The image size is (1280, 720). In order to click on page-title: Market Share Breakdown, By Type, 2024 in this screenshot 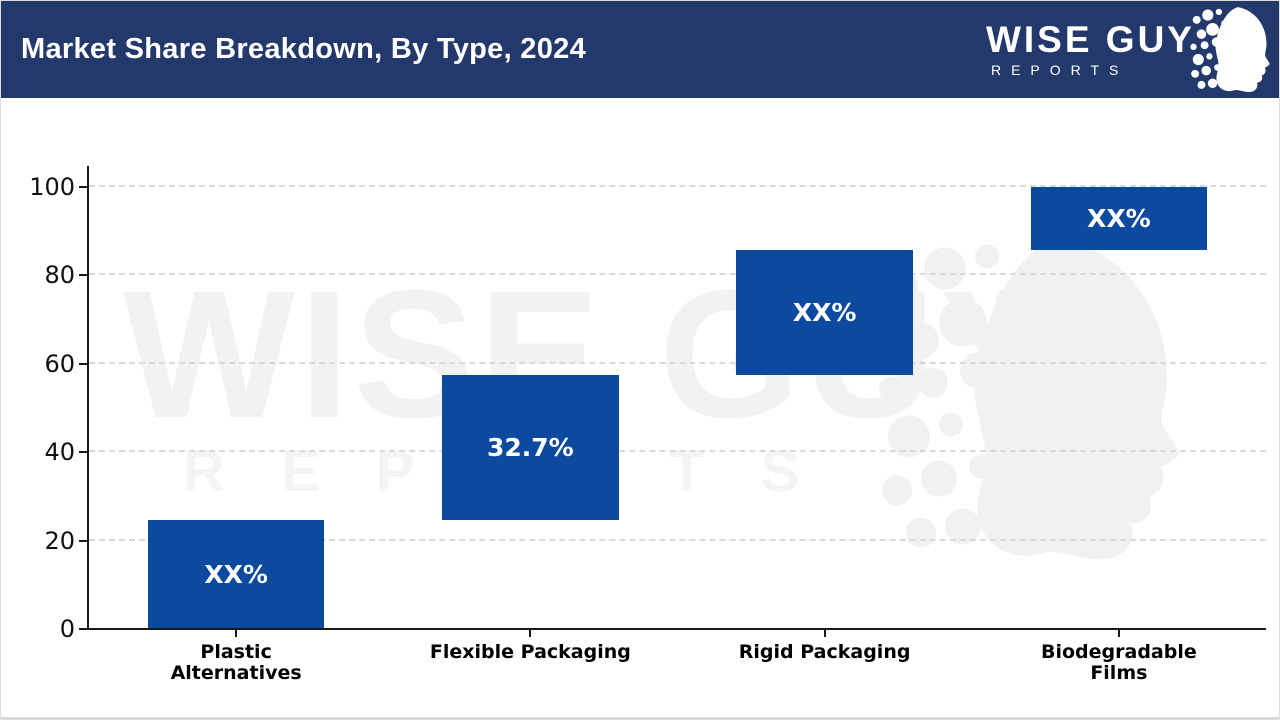, I will do `click(304, 49)`.